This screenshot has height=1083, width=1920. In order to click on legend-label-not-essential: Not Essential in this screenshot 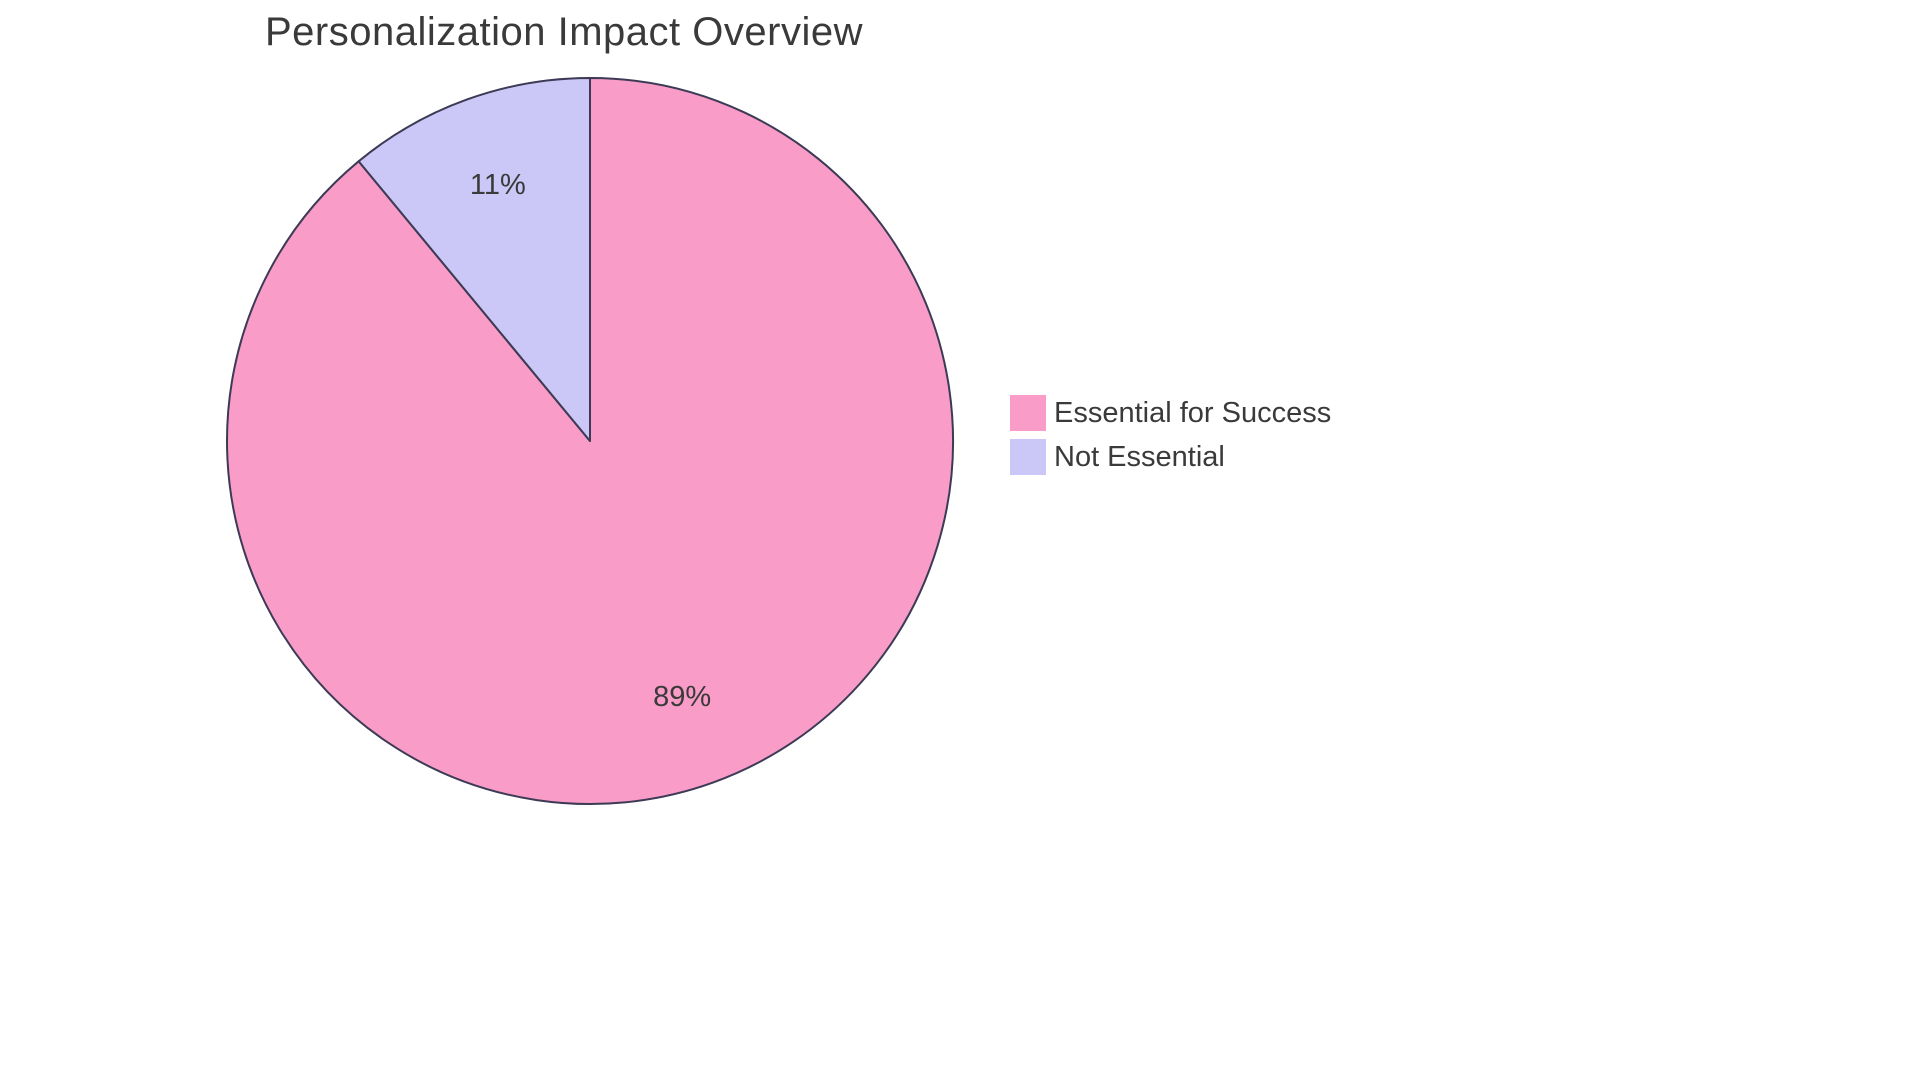, I will do `click(1139, 456)`.